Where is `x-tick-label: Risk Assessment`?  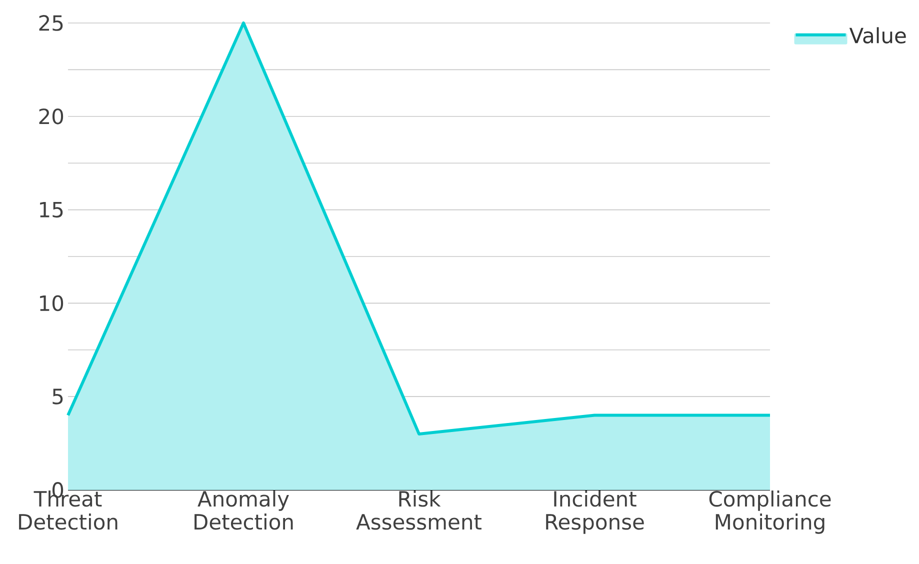
x-tick-label: Risk Assessment is located at coordinates (419, 510).